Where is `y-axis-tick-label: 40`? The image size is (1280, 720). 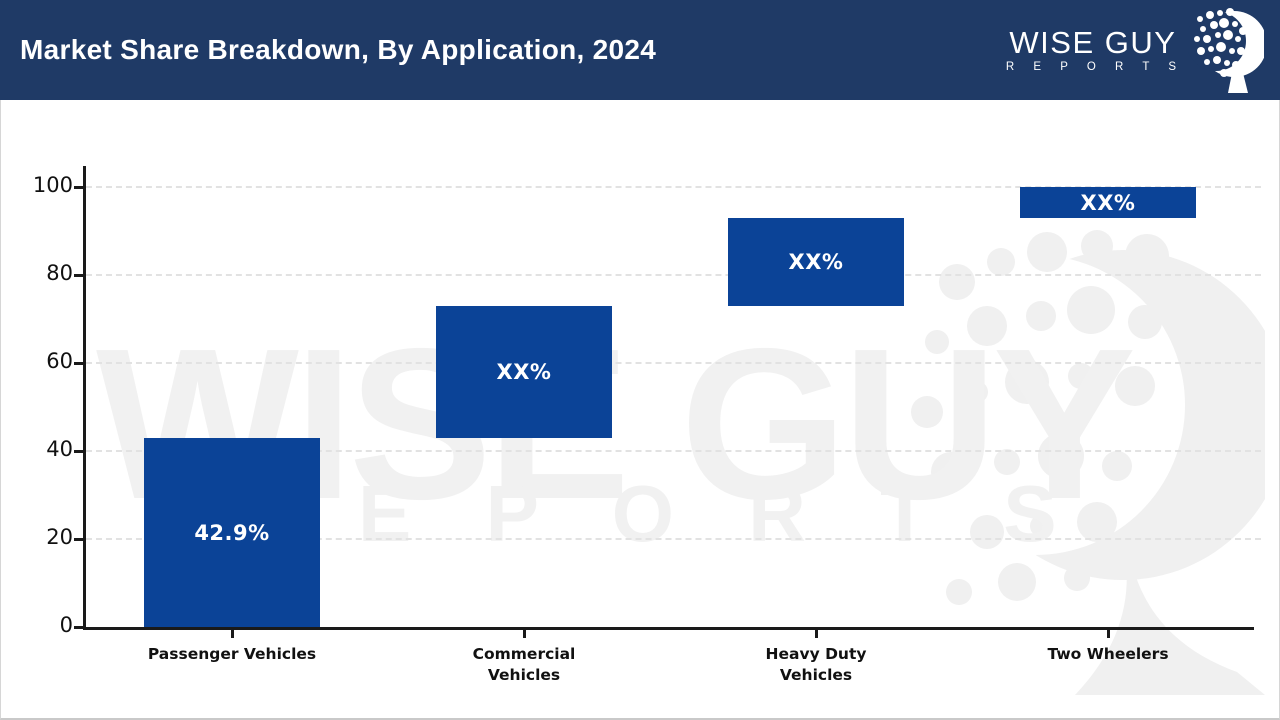 y-axis-tick-label: 40 is located at coordinates (59, 449).